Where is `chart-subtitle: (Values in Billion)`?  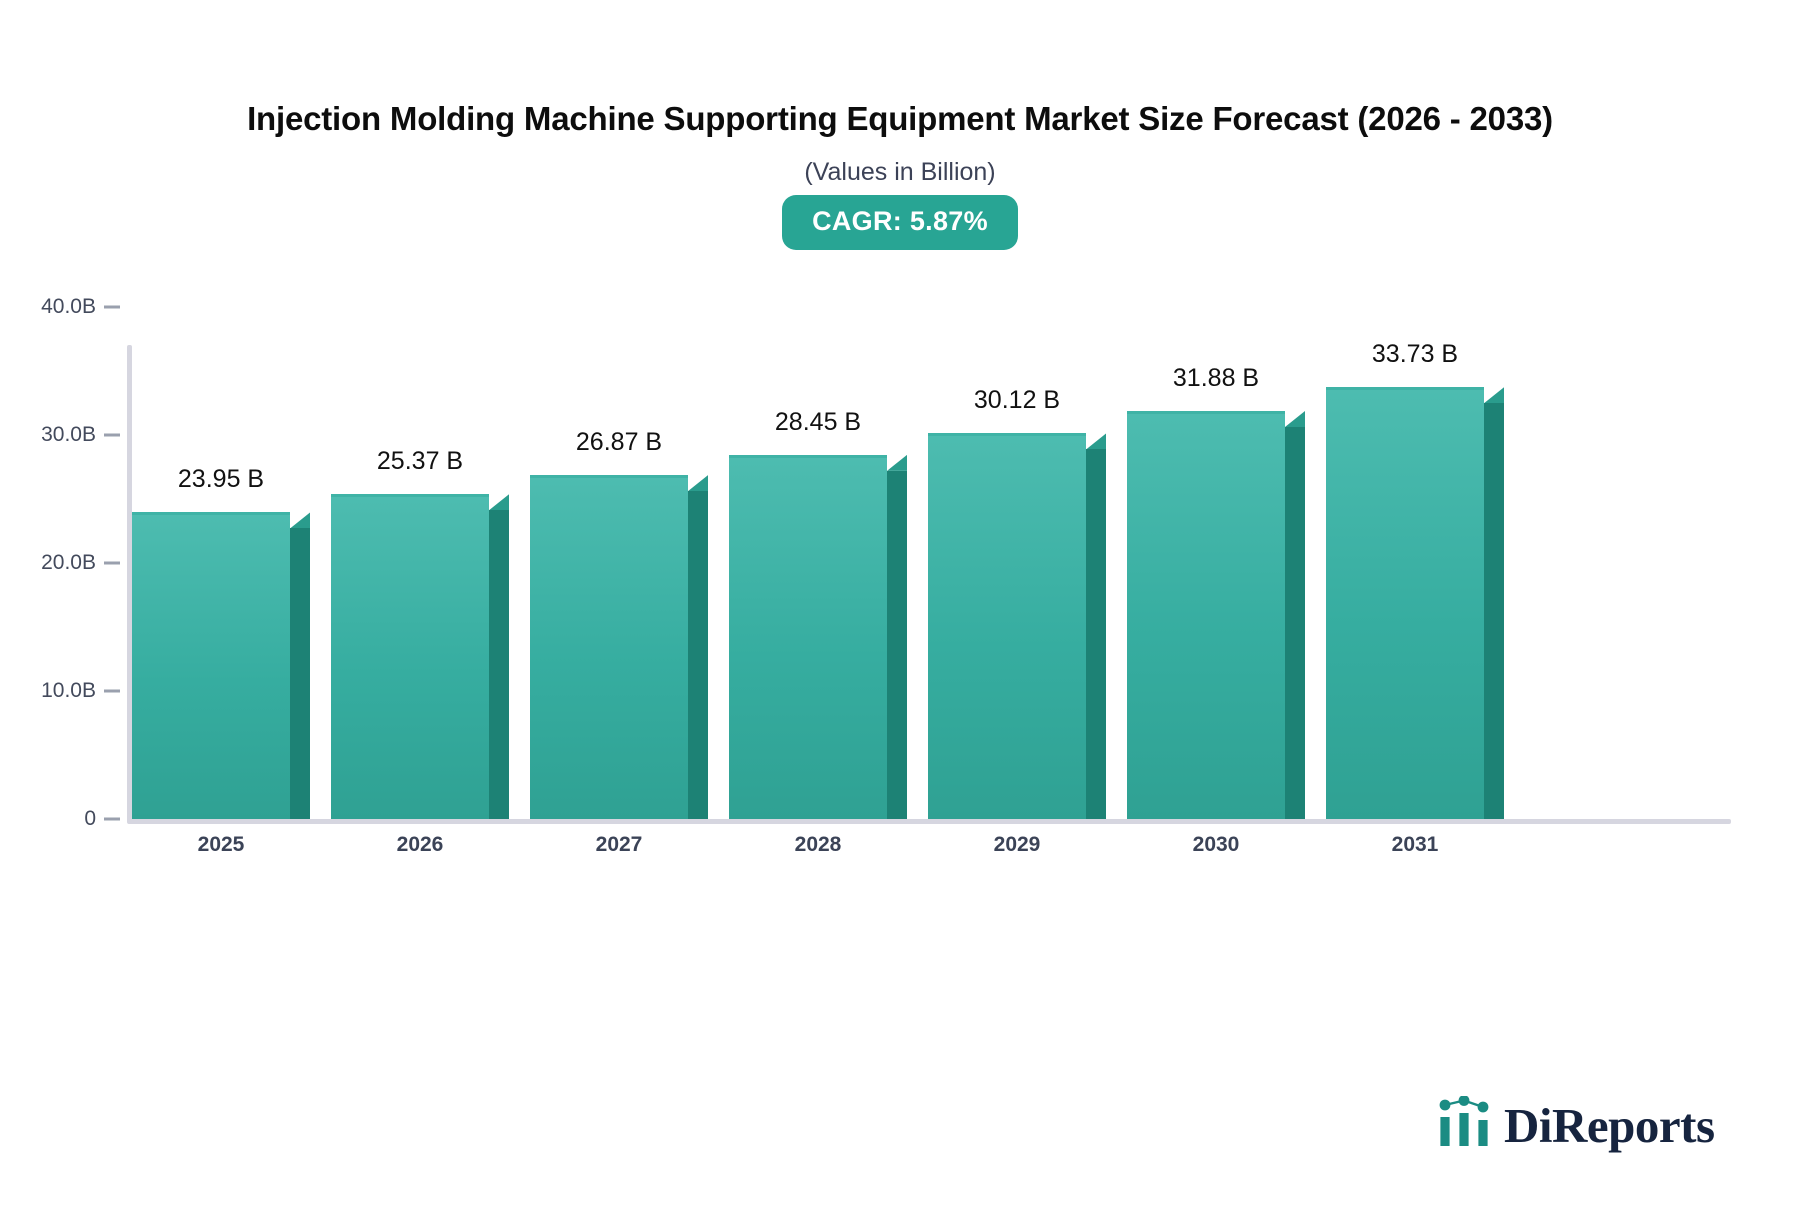 chart-subtitle: (Values in Billion) is located at coordinates (900, 171).